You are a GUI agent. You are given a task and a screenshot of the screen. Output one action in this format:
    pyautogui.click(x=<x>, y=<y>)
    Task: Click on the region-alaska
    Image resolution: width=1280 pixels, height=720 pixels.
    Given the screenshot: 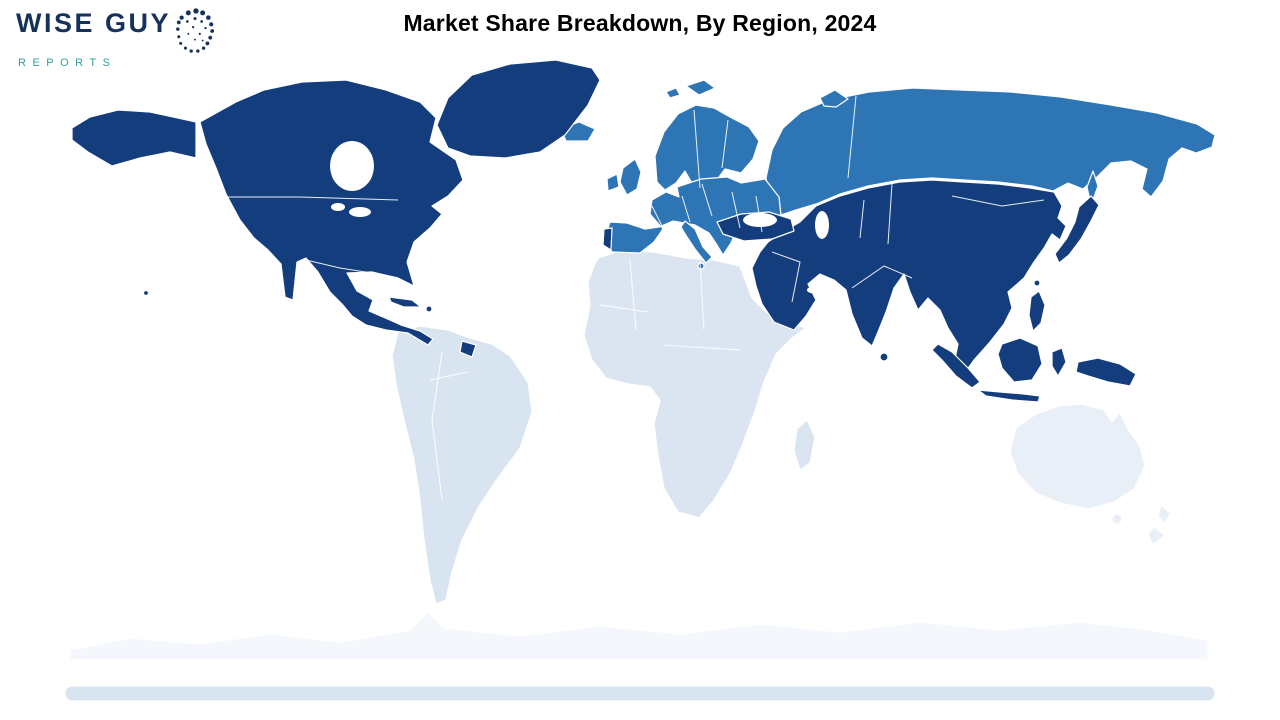 What is the action you would take?
    pyautogui.click(x=134, y=138)
    